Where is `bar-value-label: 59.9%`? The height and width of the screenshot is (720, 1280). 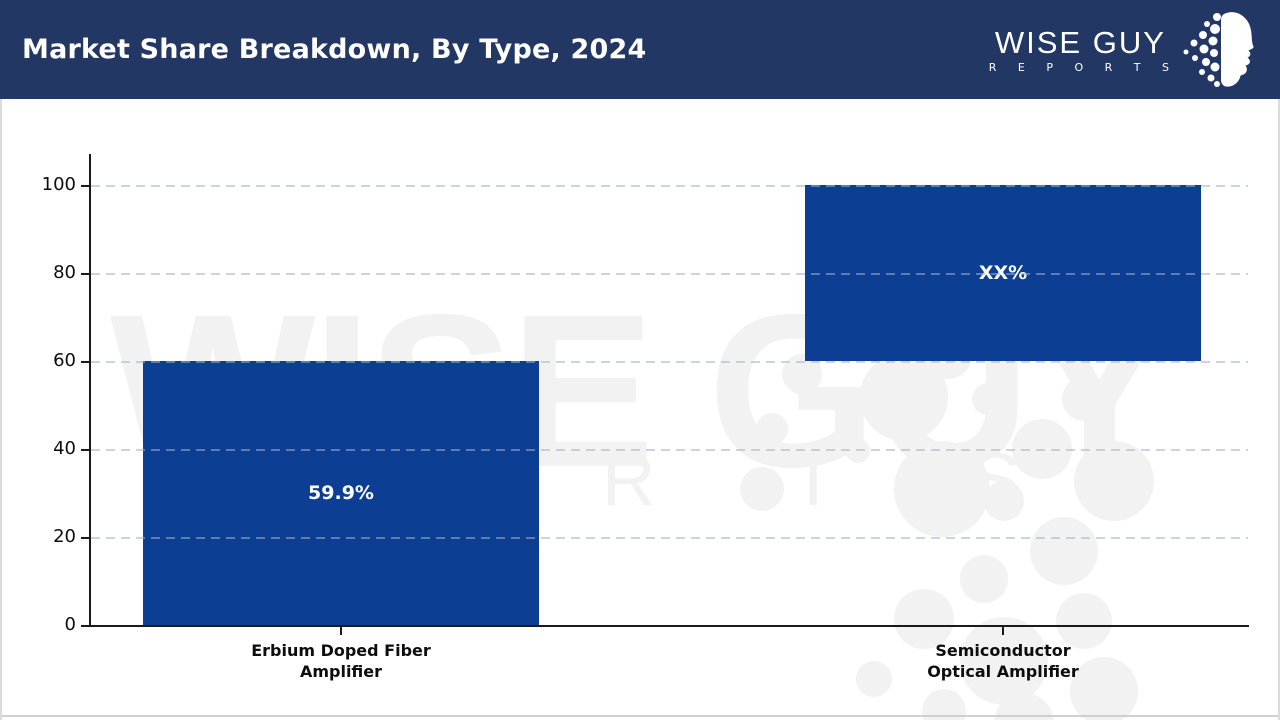
bar-value-label: 59.9% is located at coordinates (341, 493).